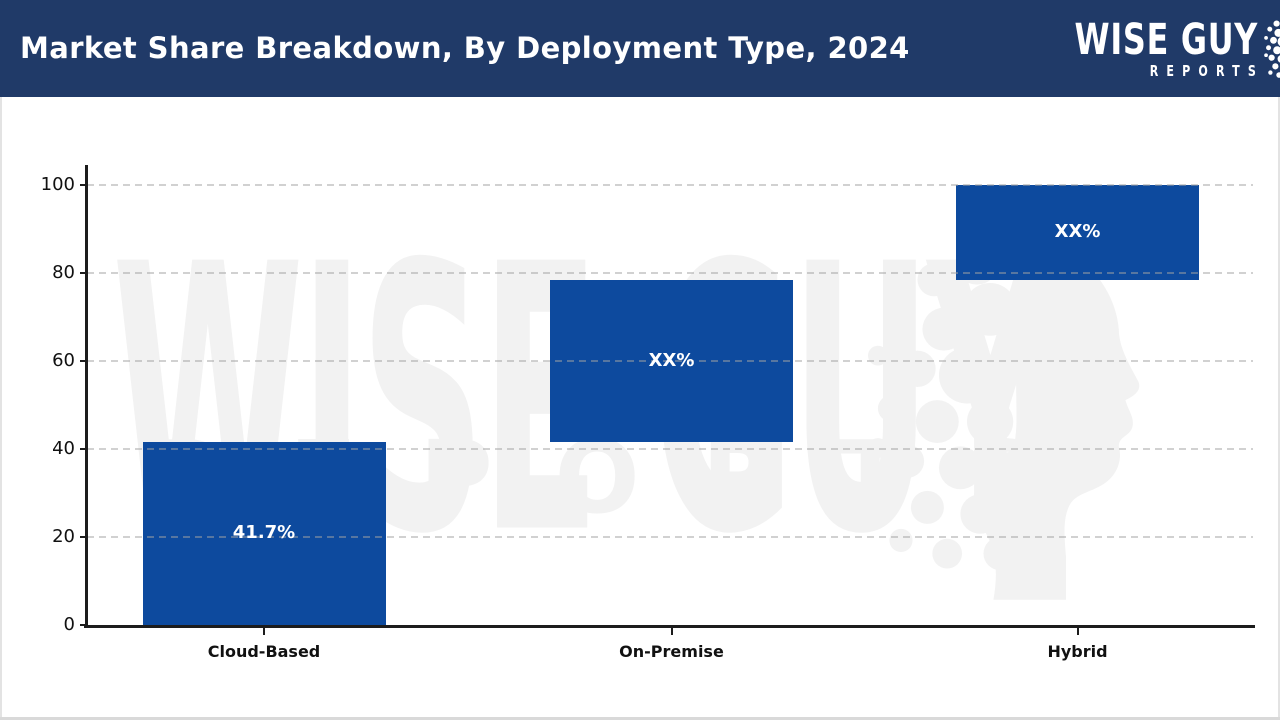  I want to click on logo-wordmark: WISE GUY REPORTS, so click(1166, 47).